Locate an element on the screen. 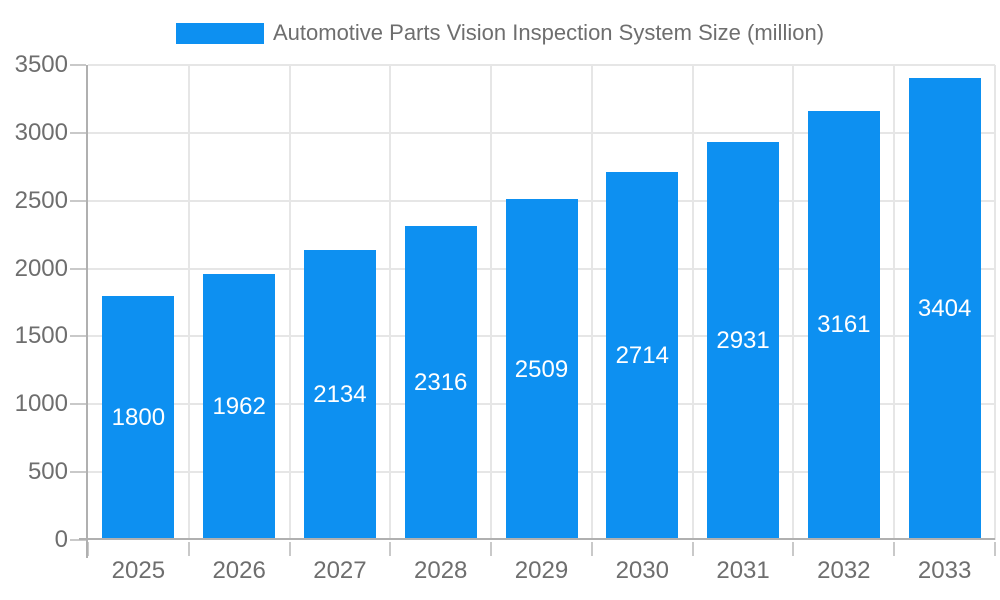 The height and width of the screenshot is (600, 1000). bar-value-label: 2509 is located at coordinates (541, 369).